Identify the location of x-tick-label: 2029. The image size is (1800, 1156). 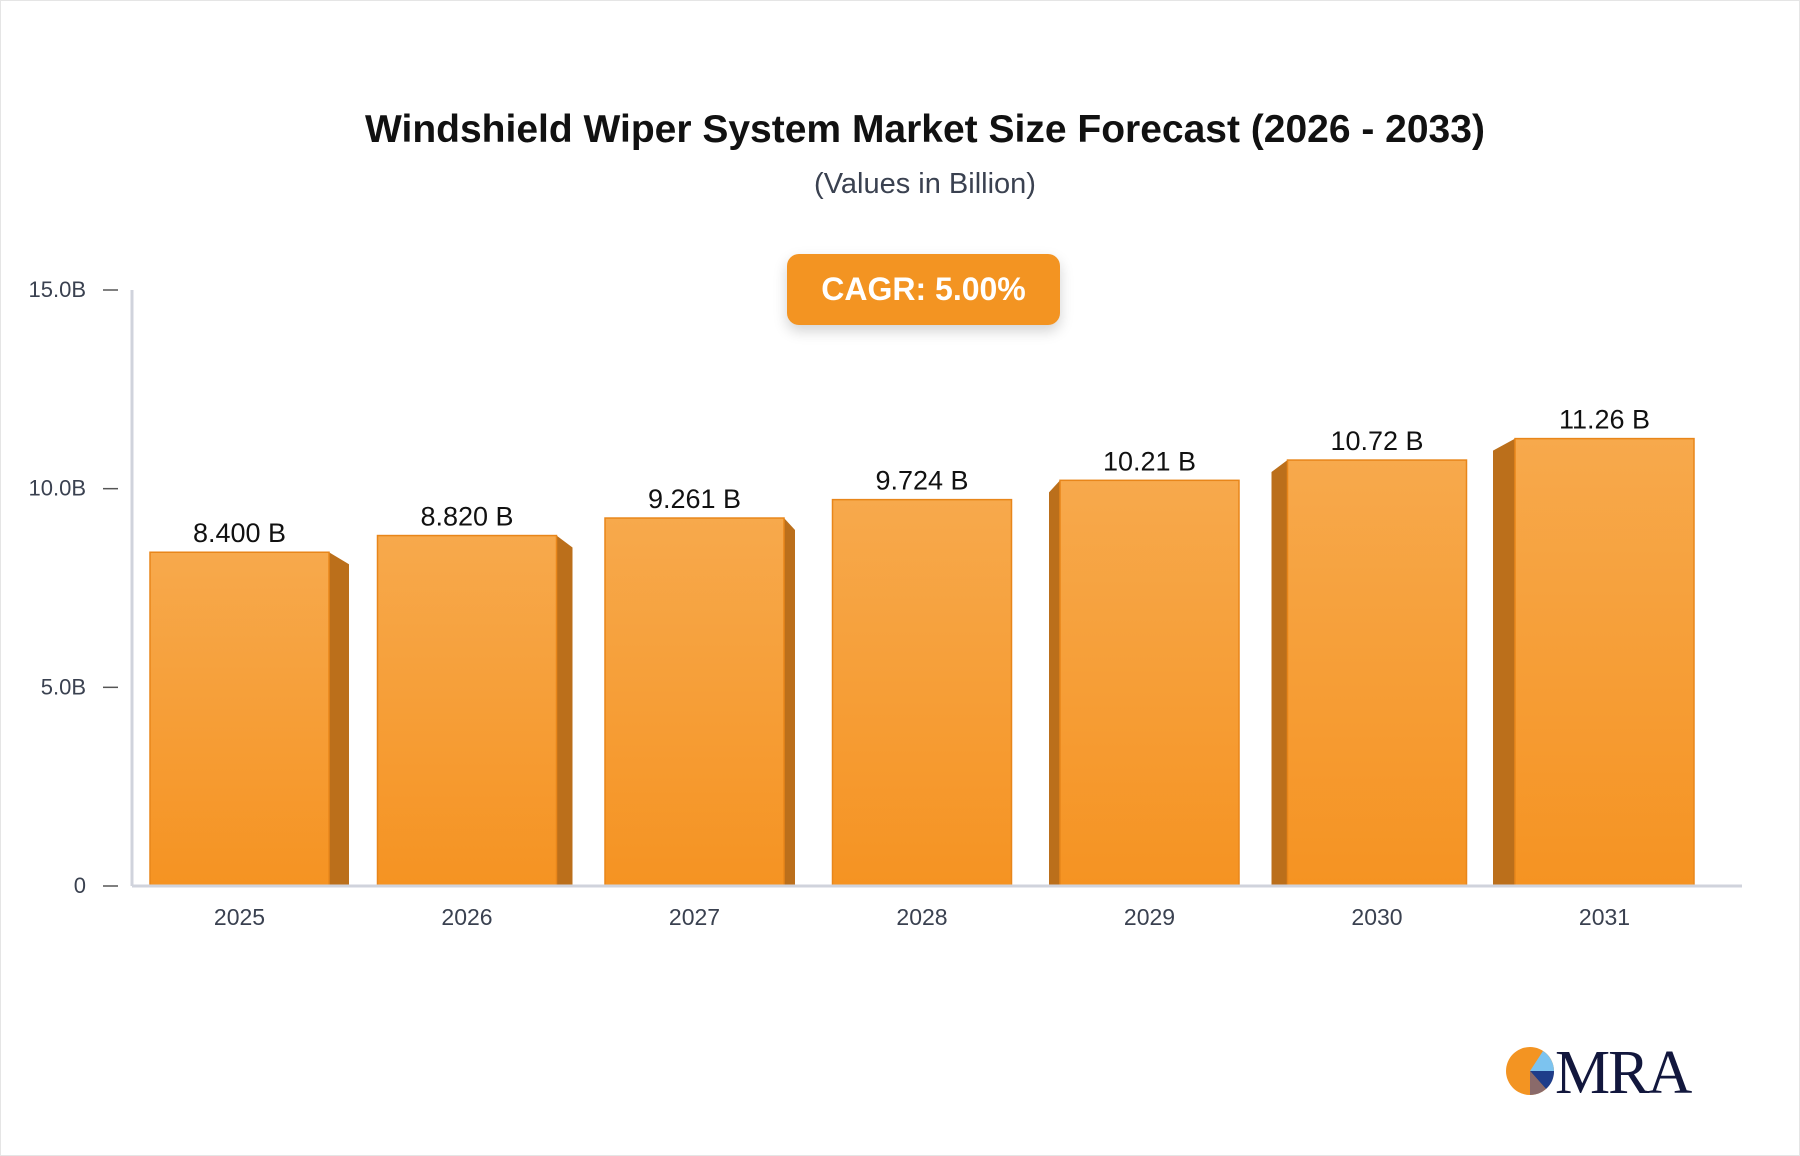
(1149, 917).